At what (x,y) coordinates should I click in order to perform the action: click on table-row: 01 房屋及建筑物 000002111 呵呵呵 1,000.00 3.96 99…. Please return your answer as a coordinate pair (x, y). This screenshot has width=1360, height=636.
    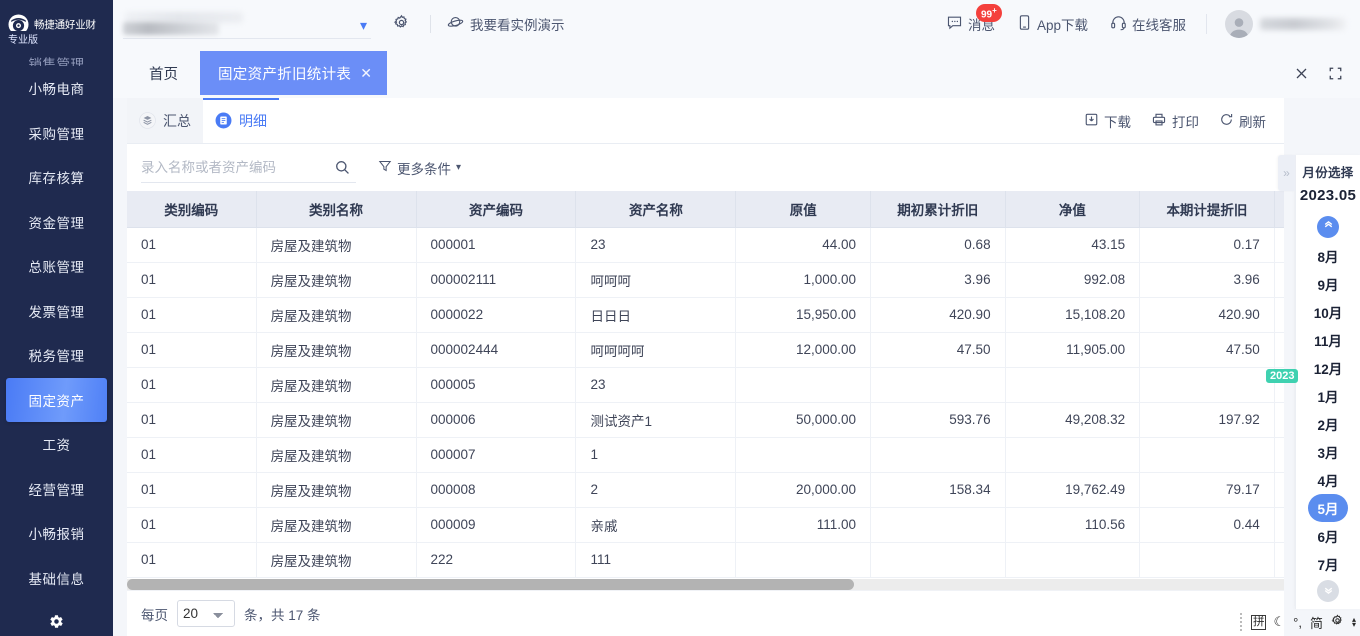
    Looking at the image, I should click on (705, 280).